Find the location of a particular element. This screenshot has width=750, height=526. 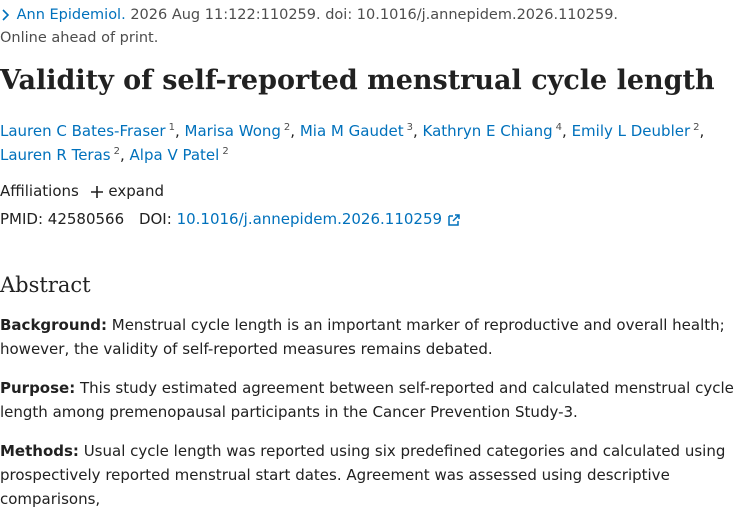

expand-label: expand is located at coordinates (136, 191).